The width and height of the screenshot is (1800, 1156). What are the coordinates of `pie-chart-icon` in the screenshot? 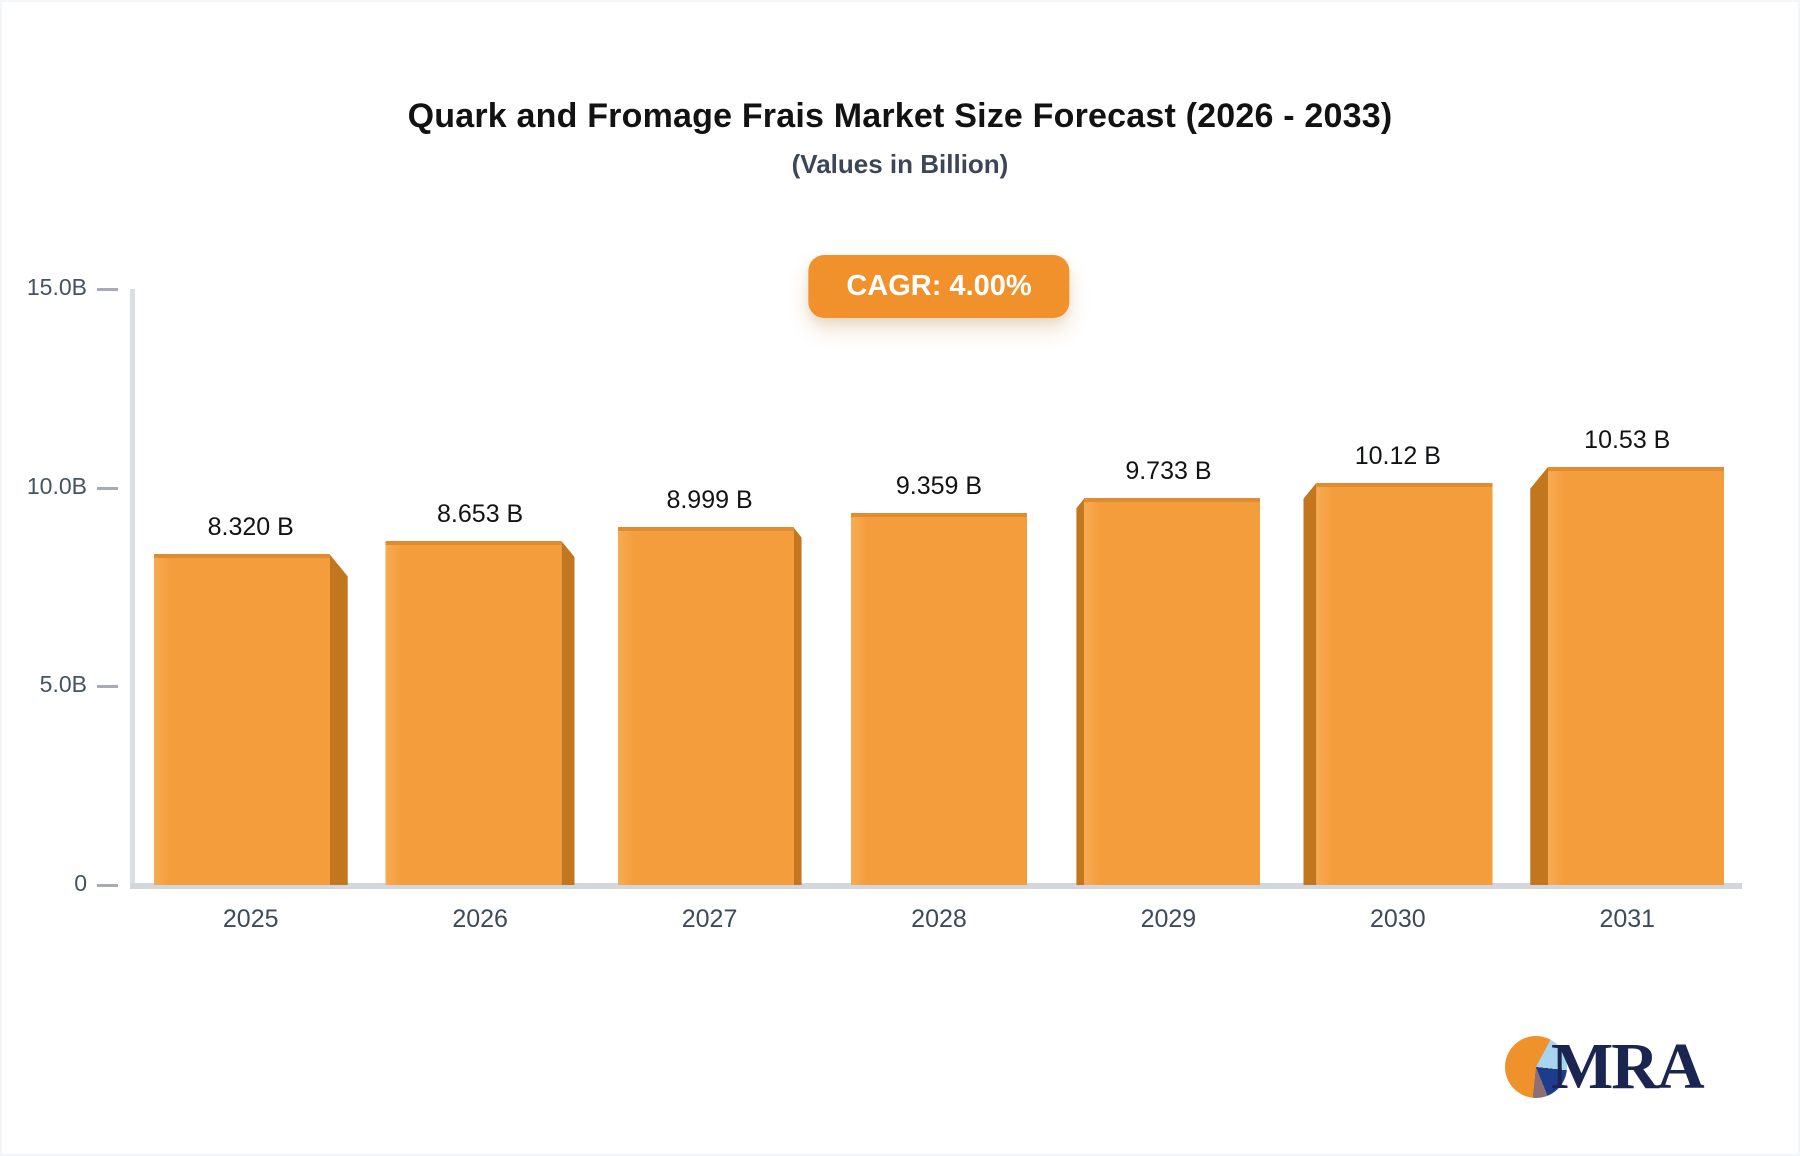 It's located at (1536, 1067).